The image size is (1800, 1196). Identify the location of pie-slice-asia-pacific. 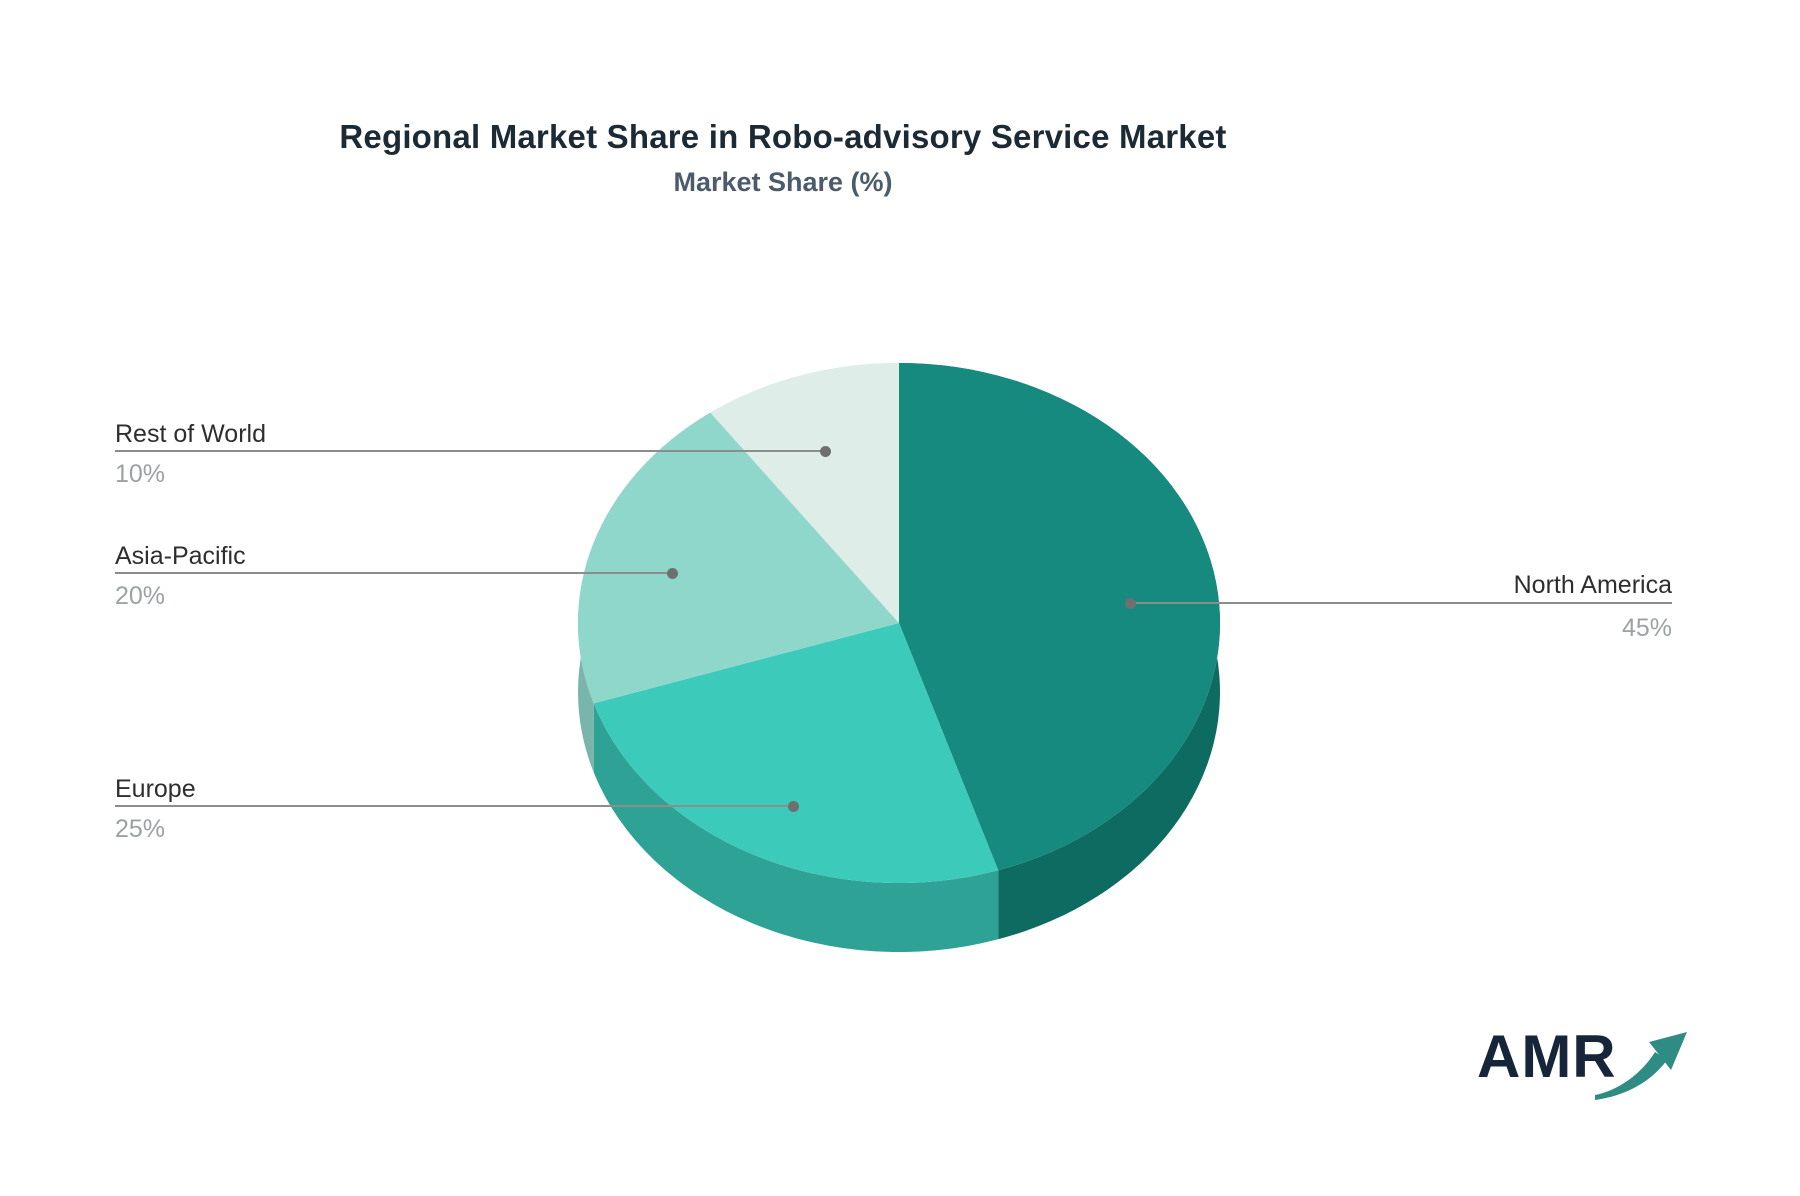
(738, 558).